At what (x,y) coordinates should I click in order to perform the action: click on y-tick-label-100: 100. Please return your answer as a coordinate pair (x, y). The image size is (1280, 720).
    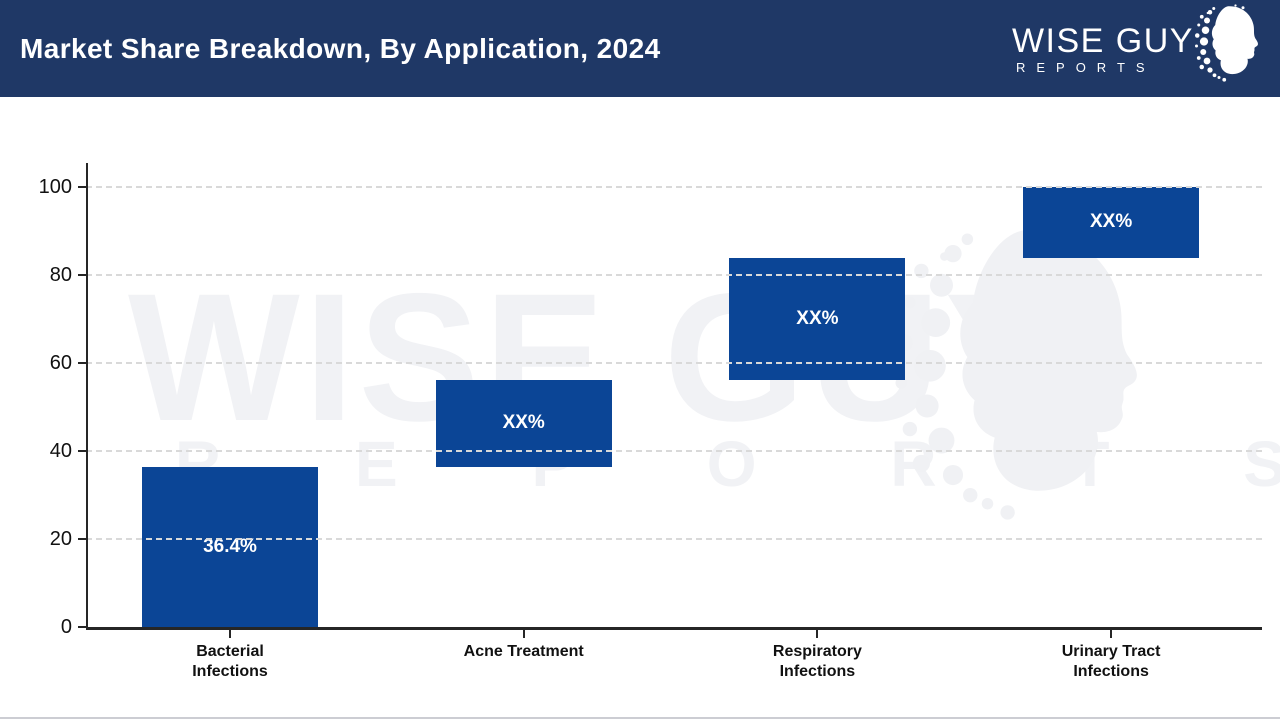
    Looking at the image, I should click on (55, 187).